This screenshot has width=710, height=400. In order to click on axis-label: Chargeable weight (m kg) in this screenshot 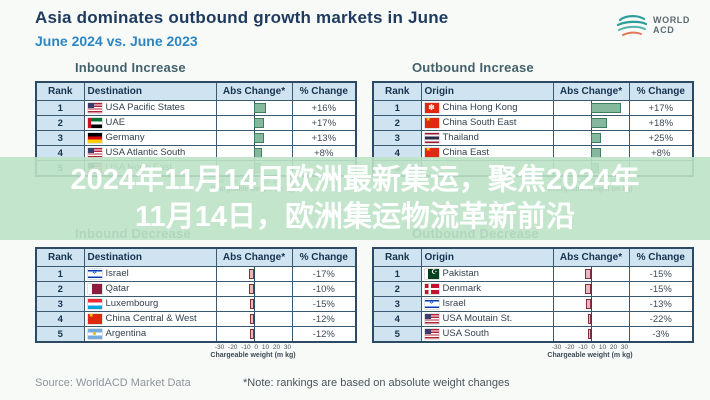, I will do `click(253, 355)`.